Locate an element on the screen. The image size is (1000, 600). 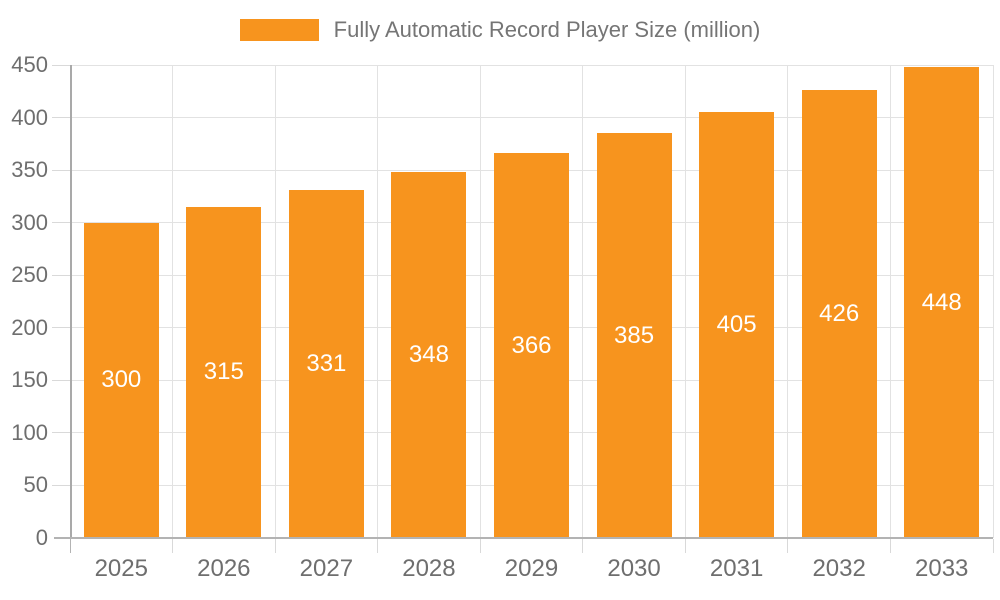
x-axis-tick-label: 2029 is located at coordinates (531, 568).